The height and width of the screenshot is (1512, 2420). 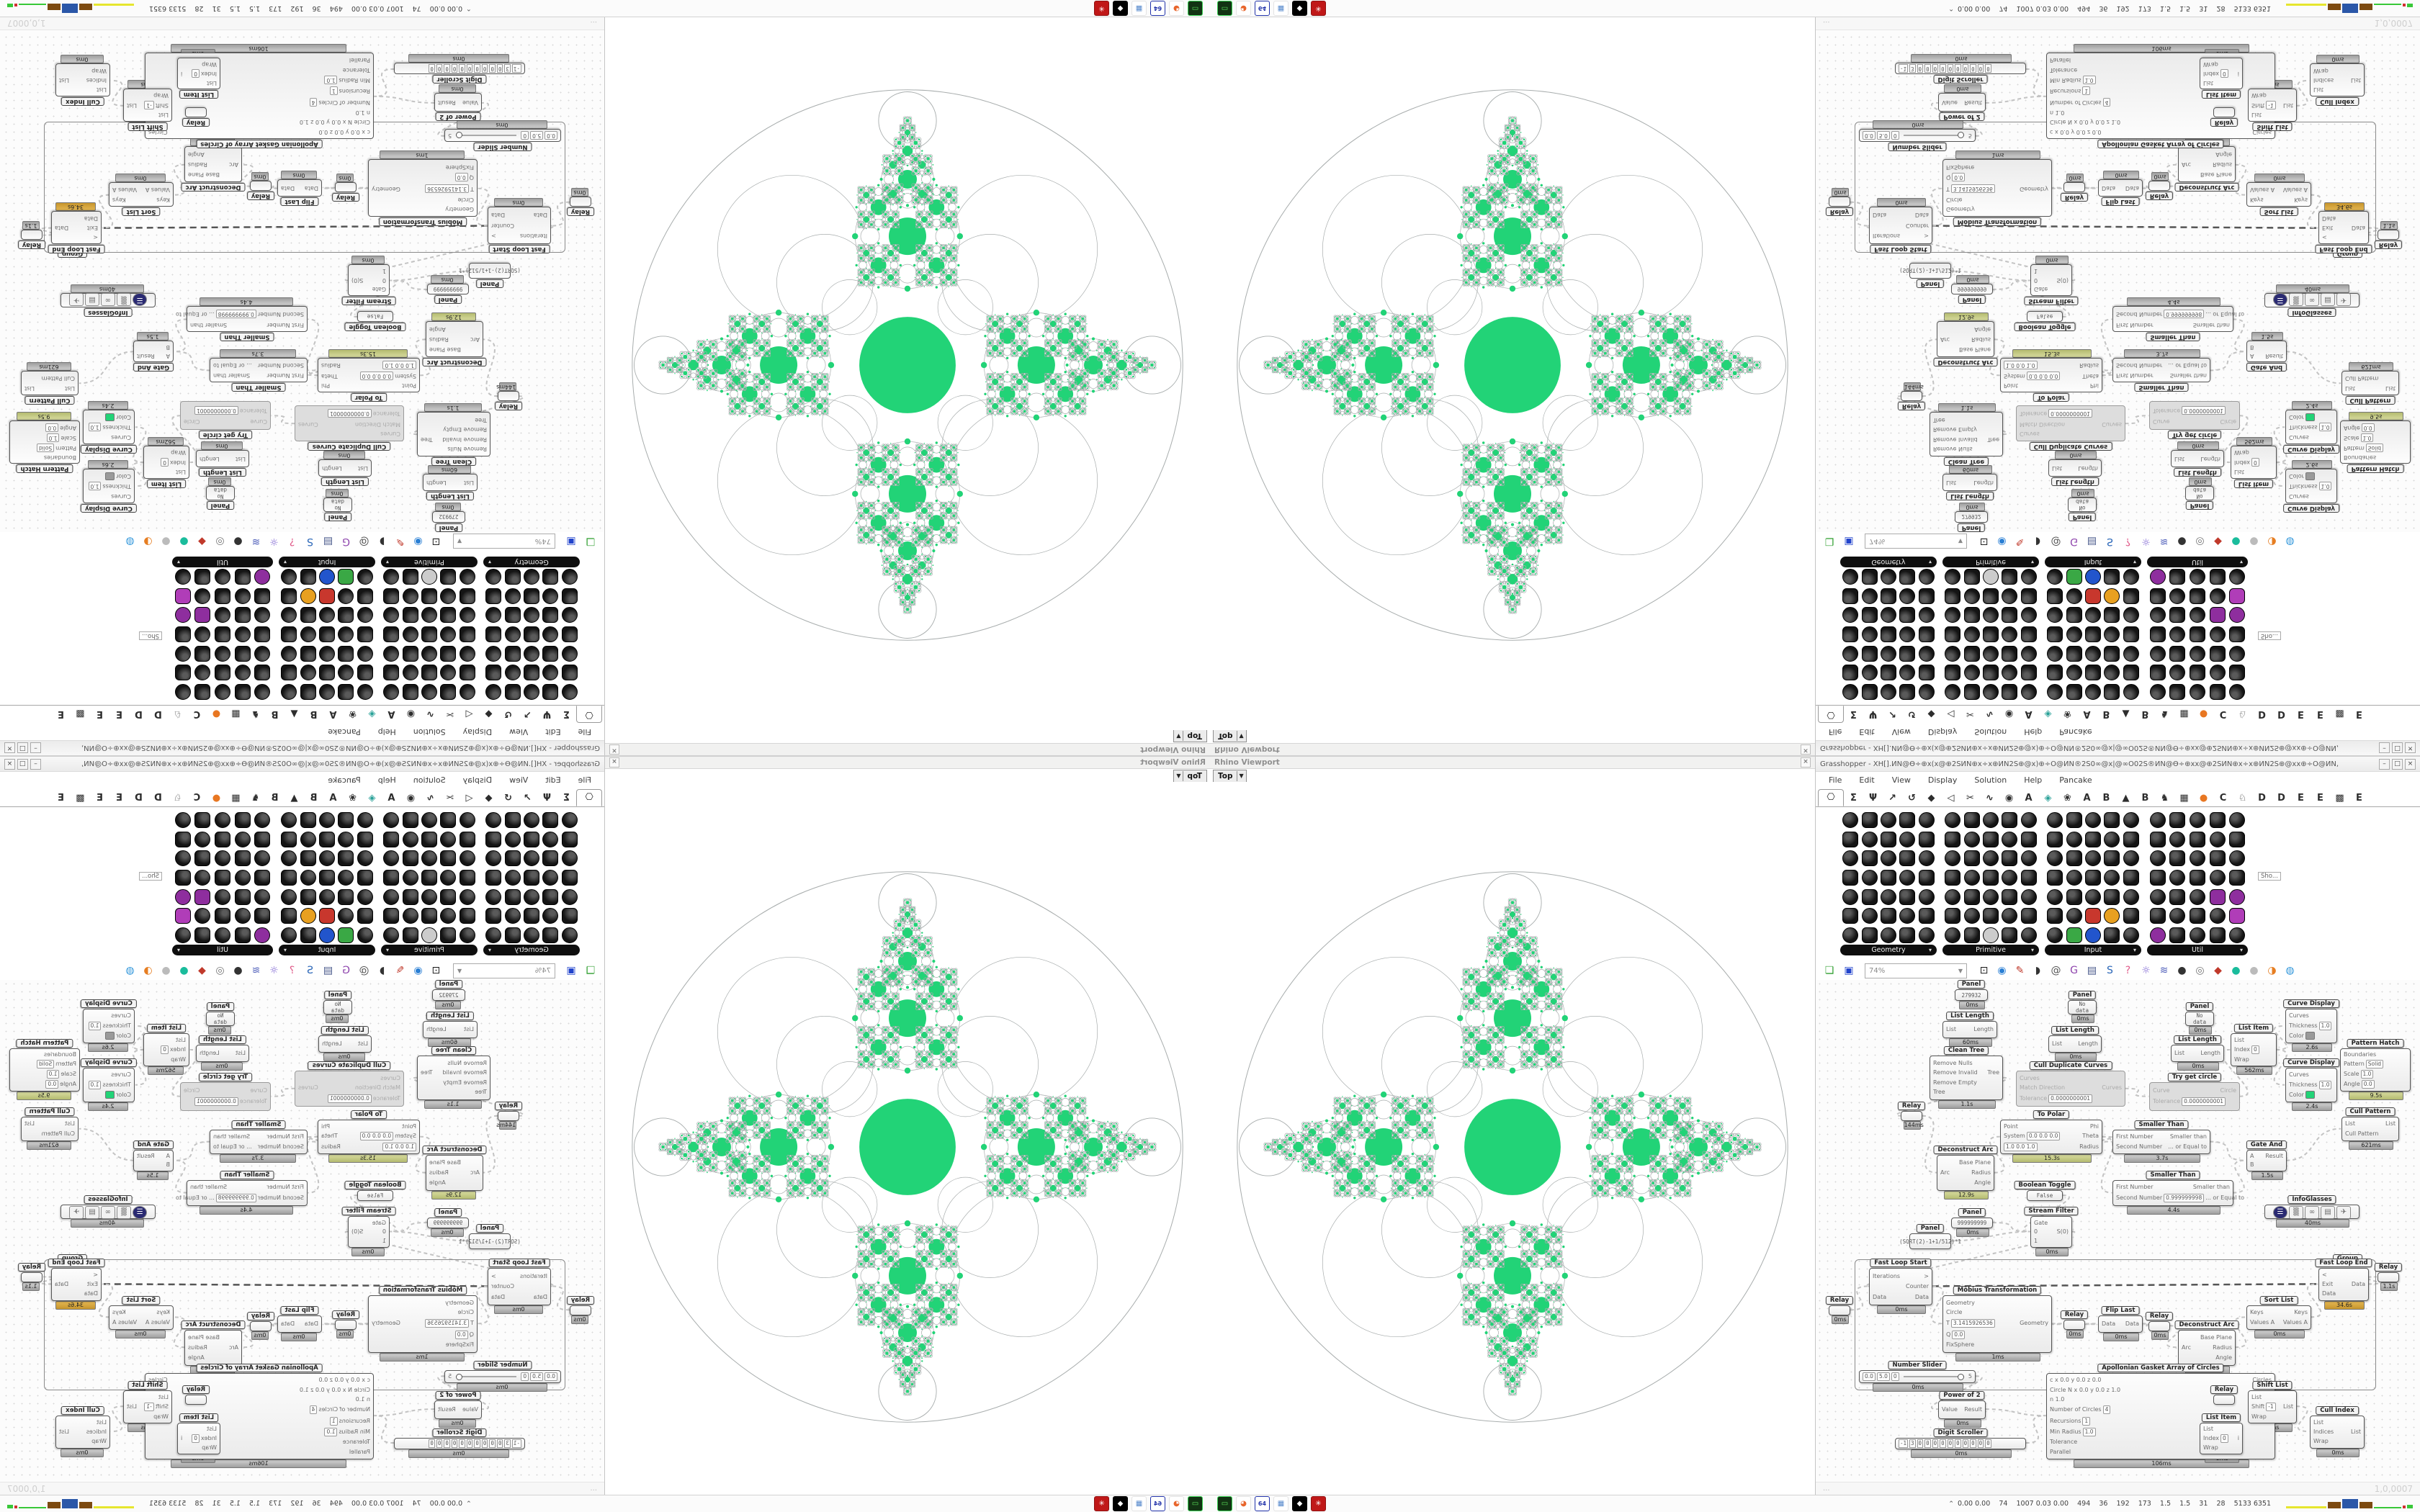 I want to click on node-body: < Exit Data Data, so click(x=2343, y=227).